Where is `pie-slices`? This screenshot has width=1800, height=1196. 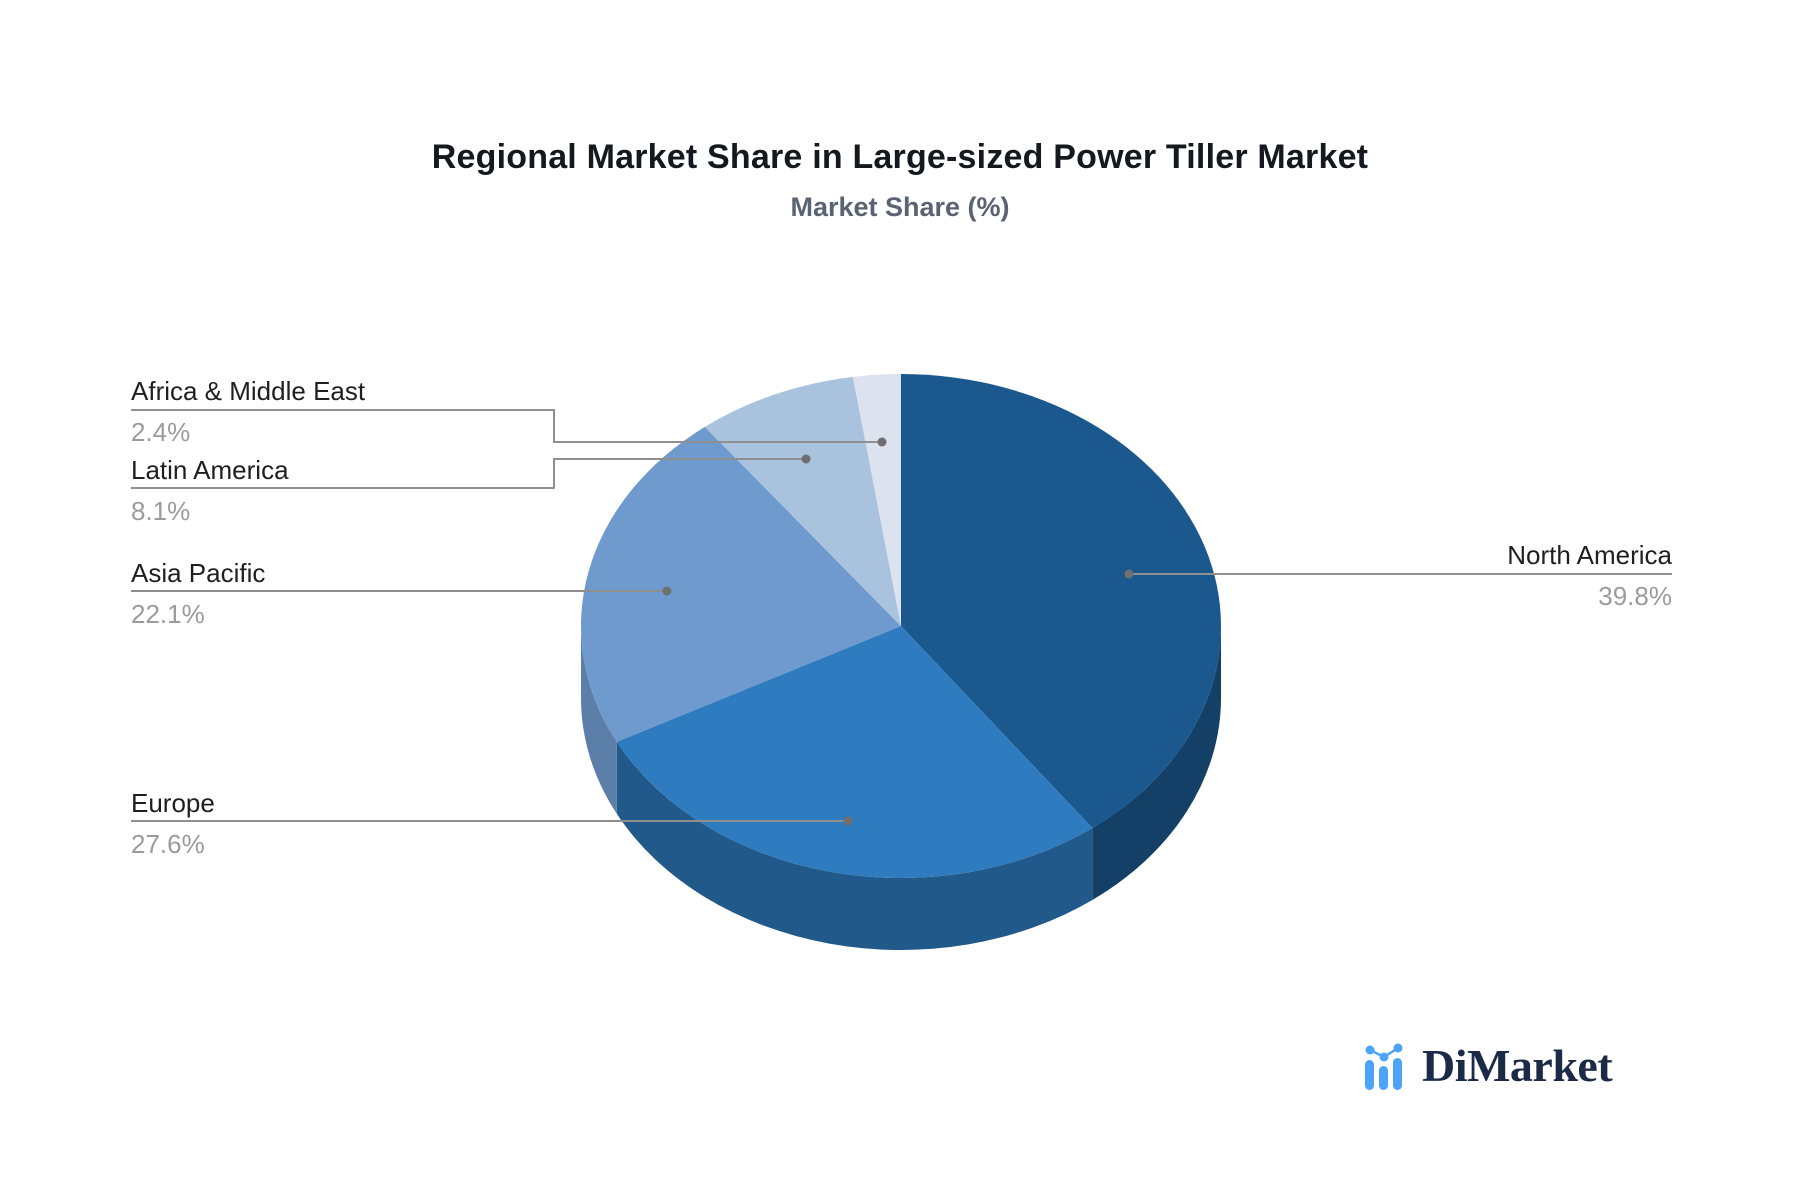
pie-slices is located at coordinates (901, 626).